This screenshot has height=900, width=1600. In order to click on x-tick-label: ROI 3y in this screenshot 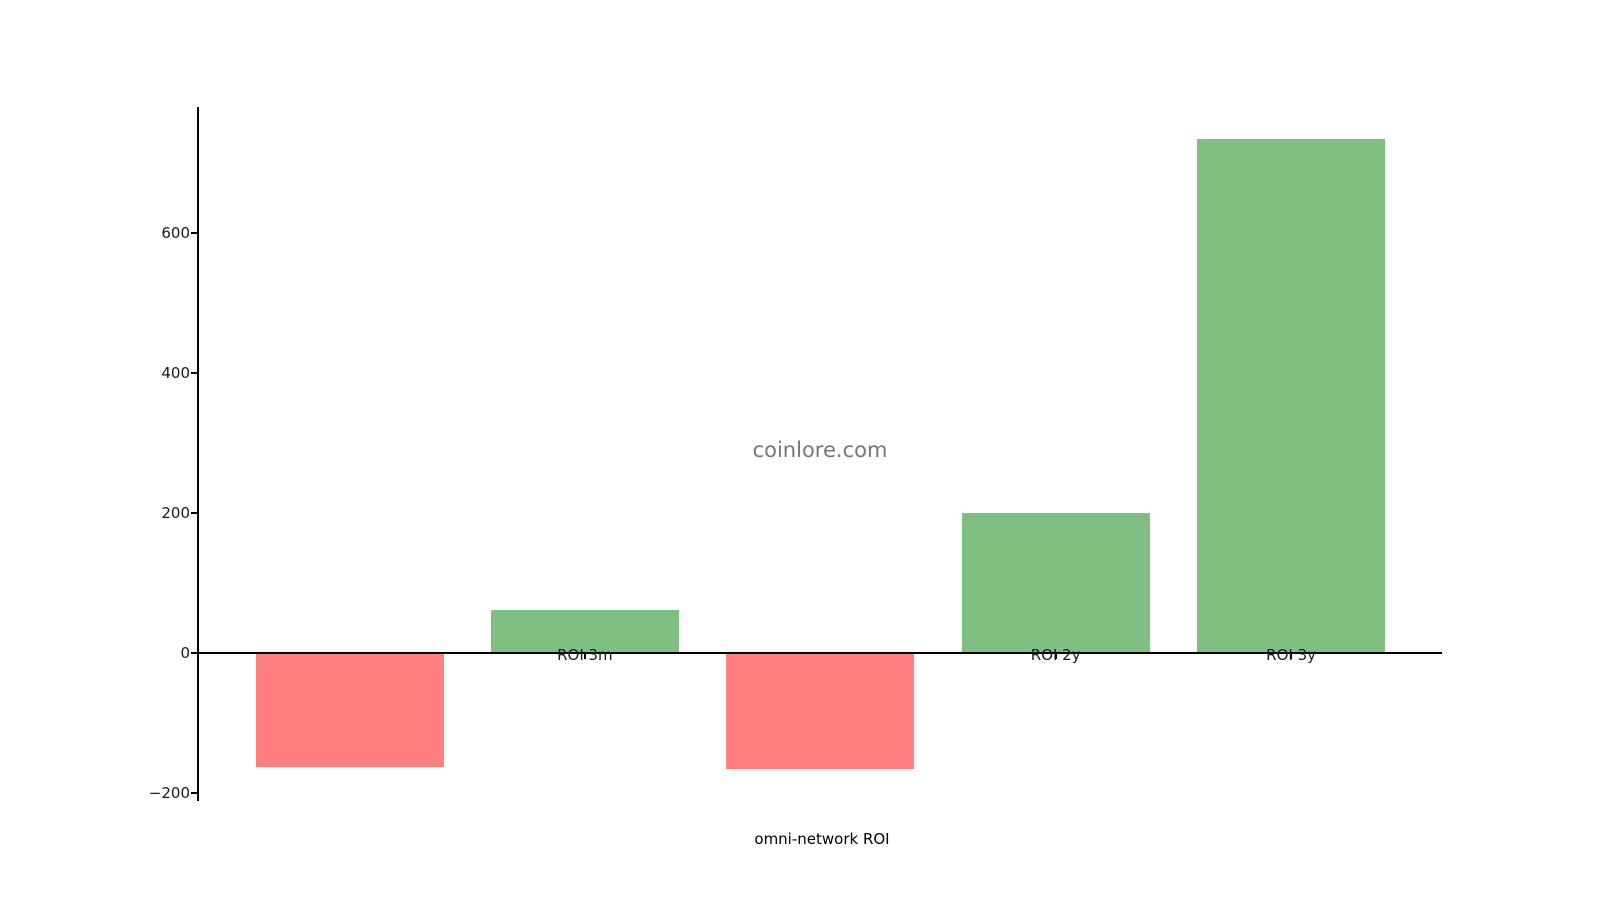, I will do `click(1291, 655)`.